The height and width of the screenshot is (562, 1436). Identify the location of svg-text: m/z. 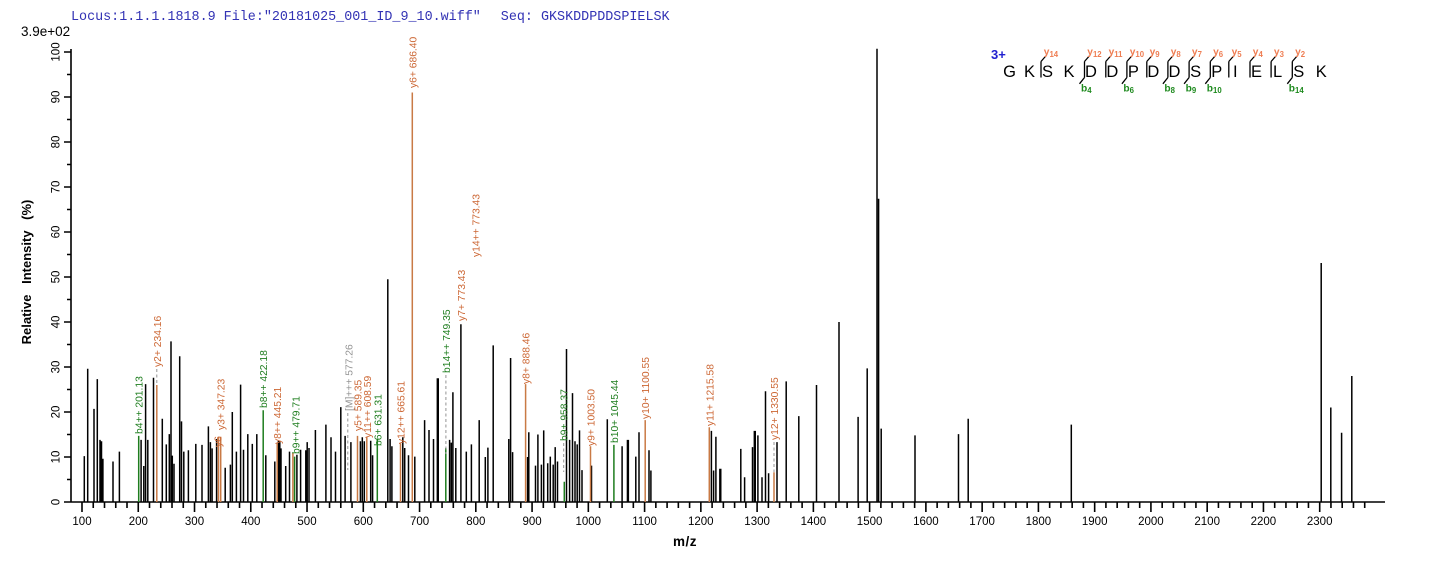
(685, 541).